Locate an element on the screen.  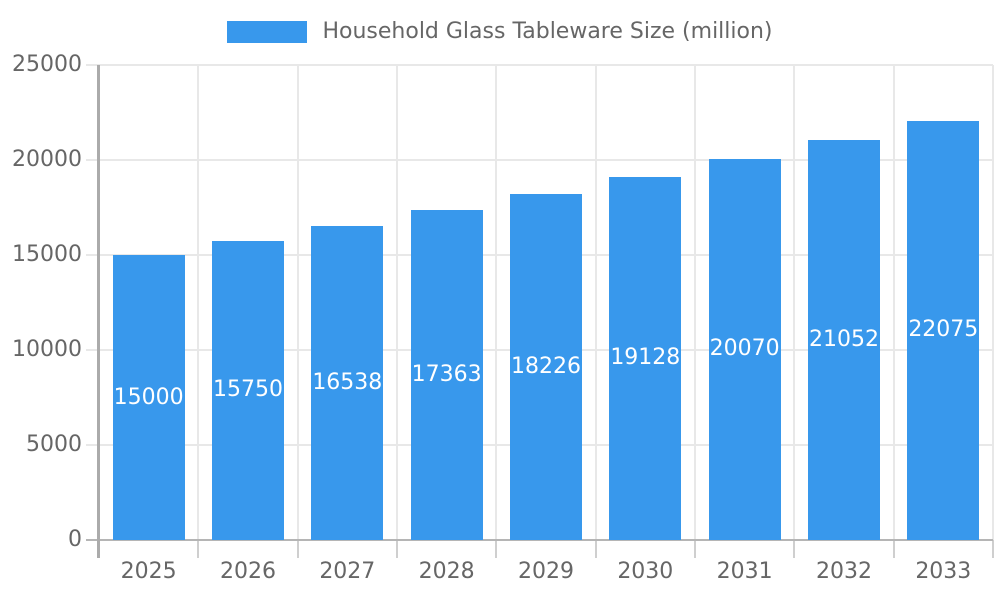
x-tick-label: 2033 is located at coordinates (943, 571).